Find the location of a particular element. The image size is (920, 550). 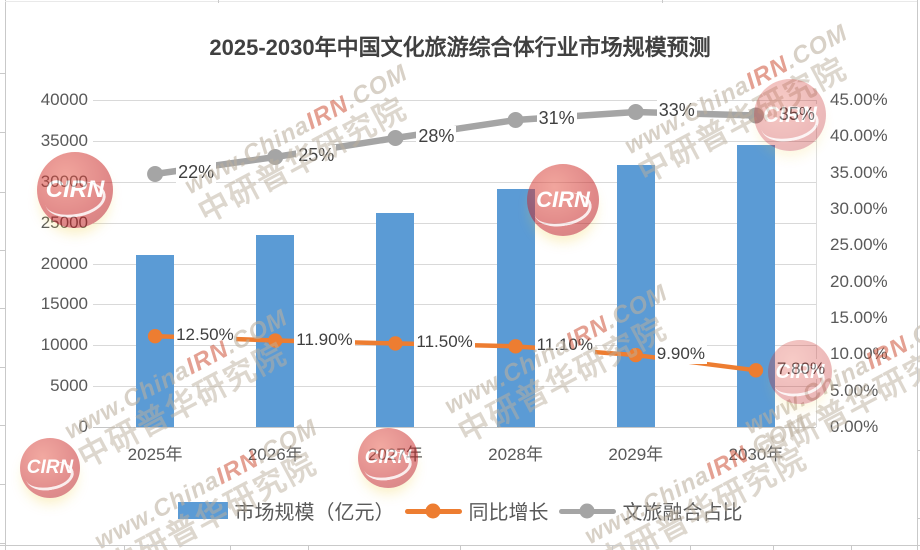

y-axis-tick-right: 35.00% is located at coordinates (859, 172).